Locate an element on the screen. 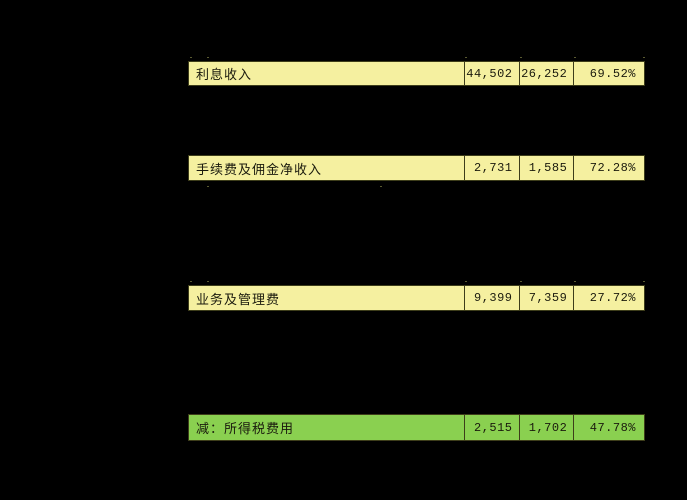 The image size is (687, 500). row-prior-value: 7,359 is located at coordinates (547, 298).